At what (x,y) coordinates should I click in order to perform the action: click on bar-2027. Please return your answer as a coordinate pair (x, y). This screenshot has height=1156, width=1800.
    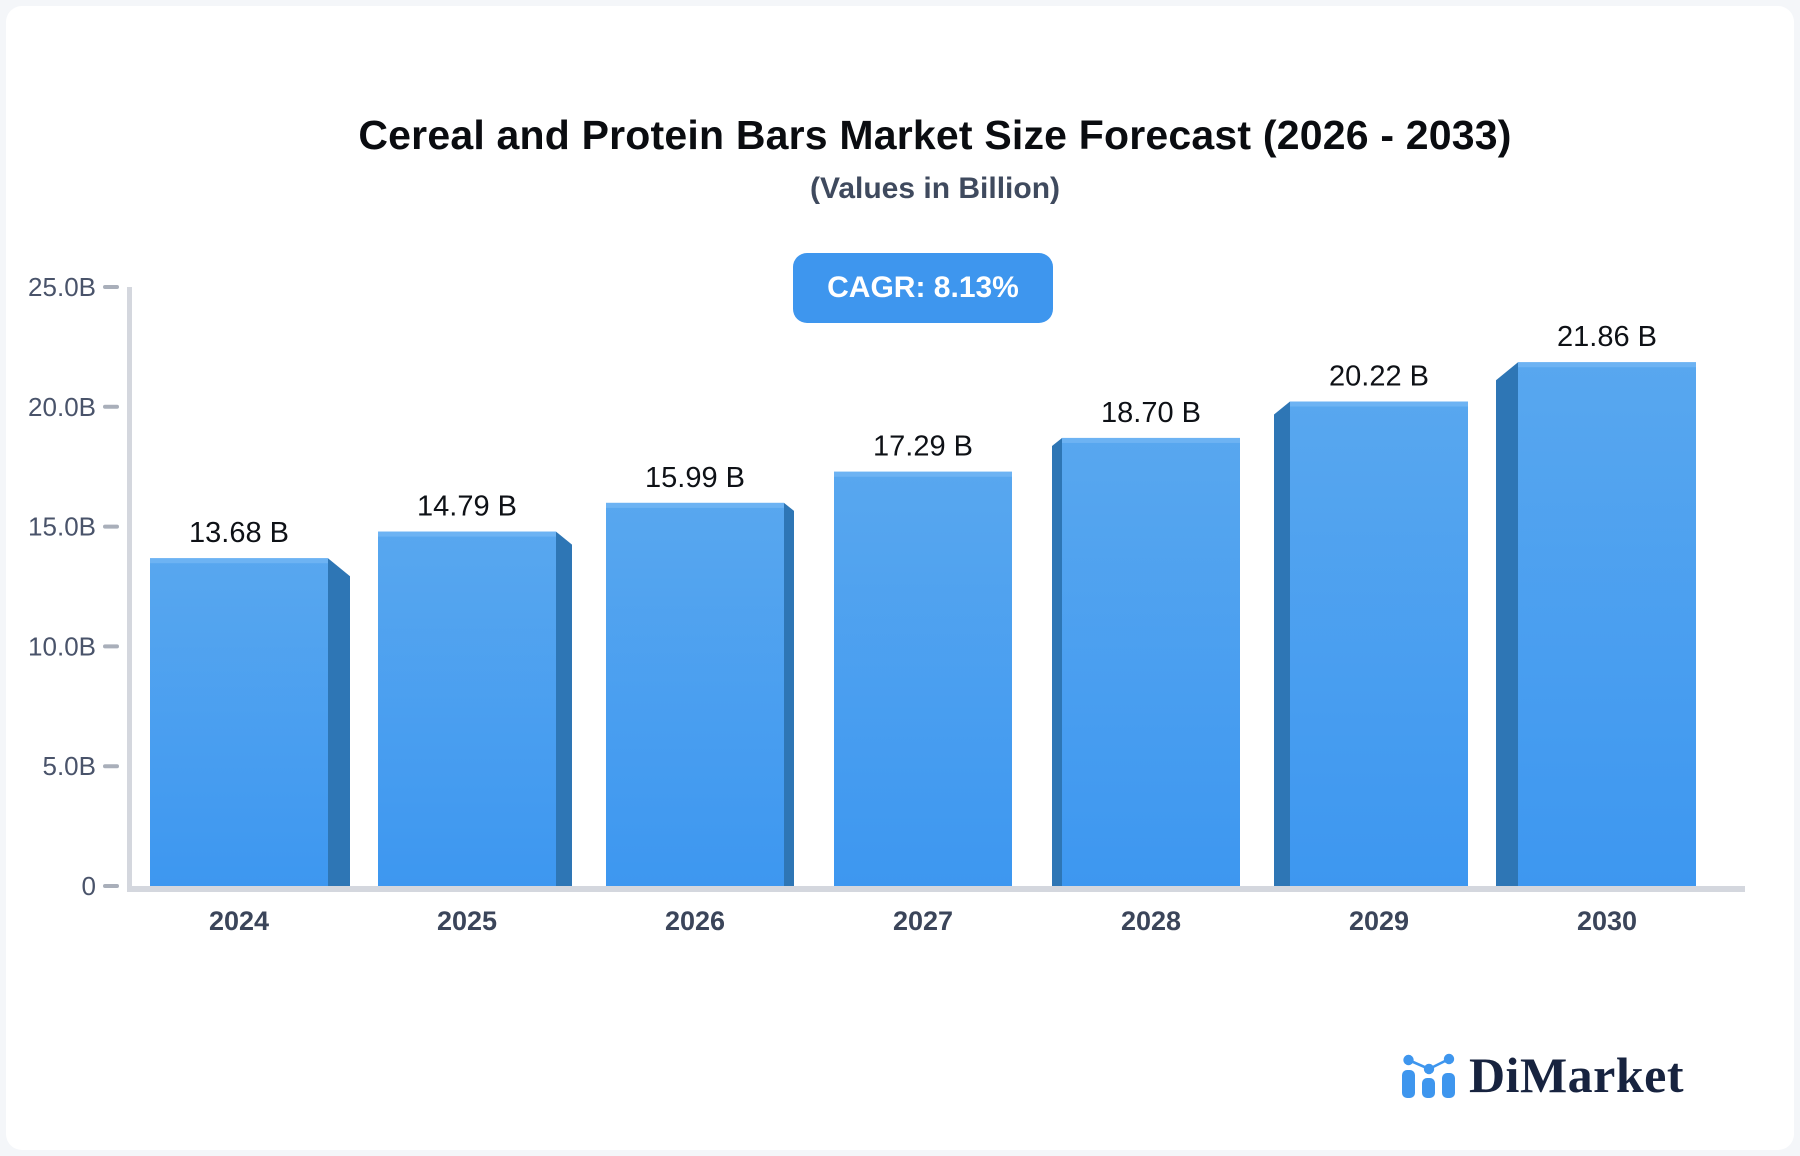
    Looking at the image, I should click on (923, 678).